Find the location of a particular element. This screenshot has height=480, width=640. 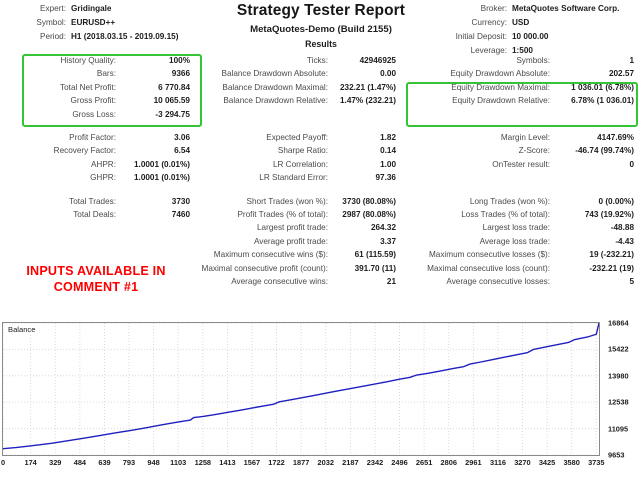

chart-x-tick-label: 484 is located at coordinates (80, 462).